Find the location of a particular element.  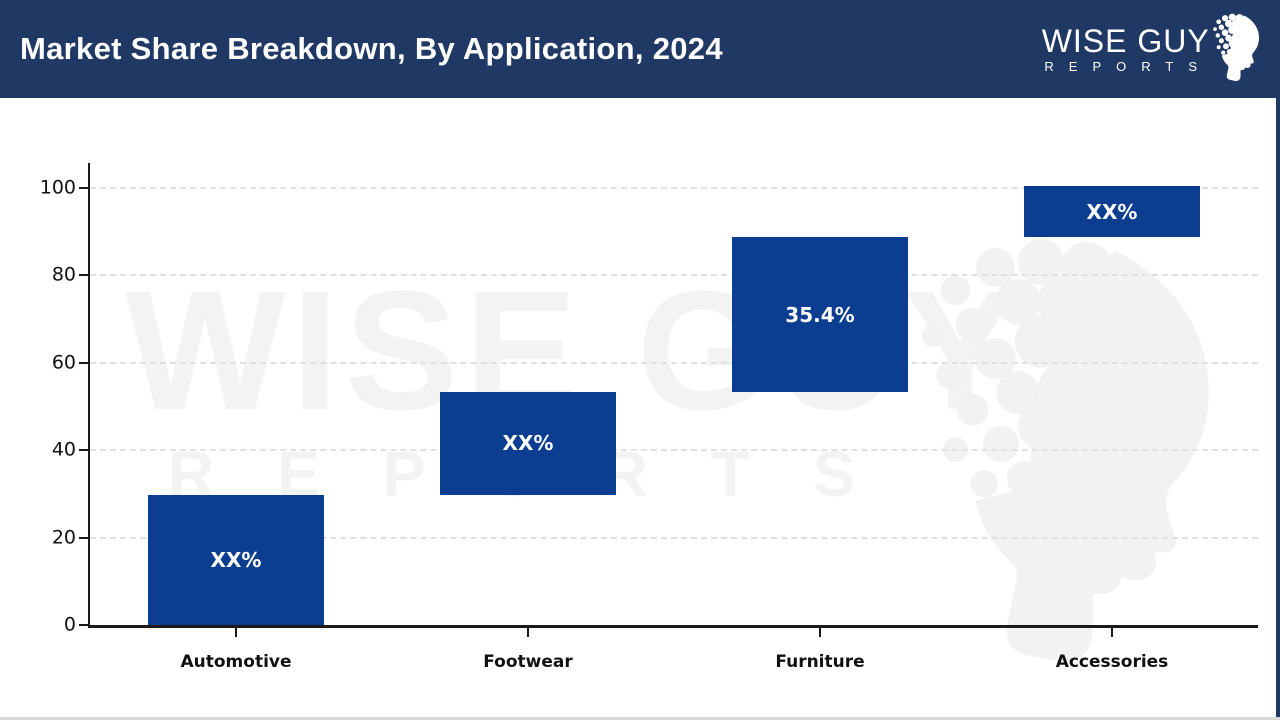

logo-text: WISE GUY REPORTS is located at coordinates (1125, 49).